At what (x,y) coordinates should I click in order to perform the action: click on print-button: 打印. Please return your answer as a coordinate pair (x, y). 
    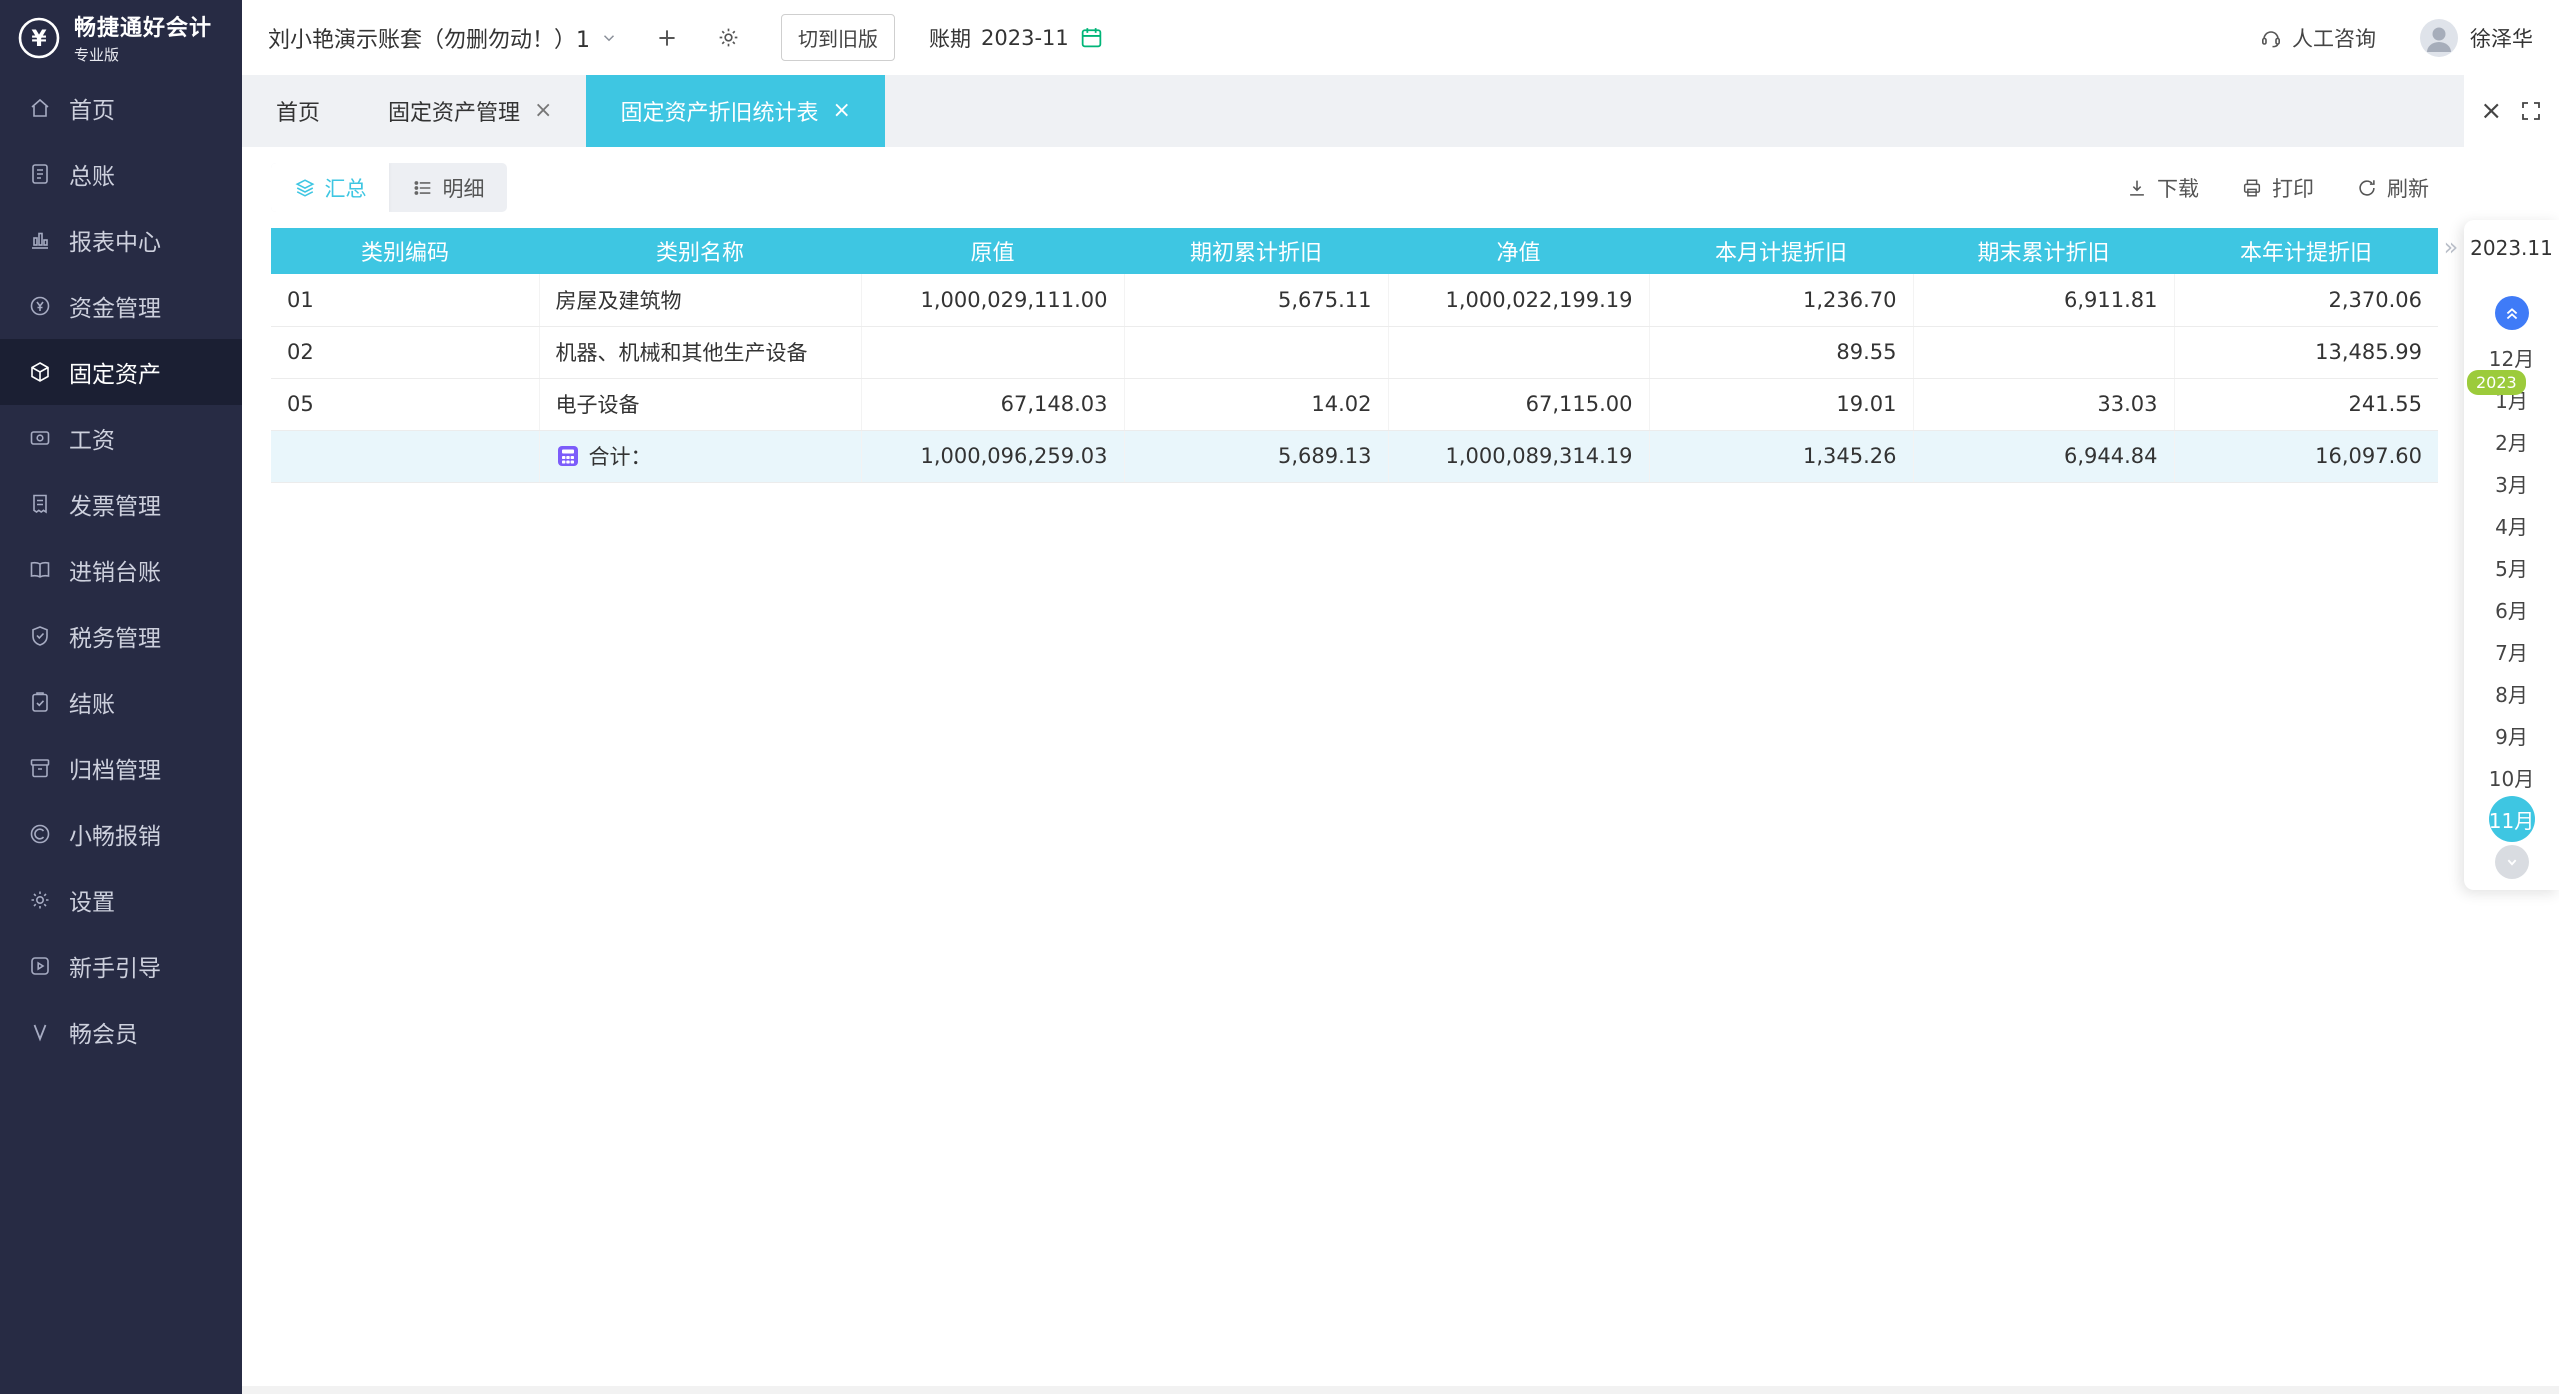
    Looking at the image, I should click on (2277, 188).